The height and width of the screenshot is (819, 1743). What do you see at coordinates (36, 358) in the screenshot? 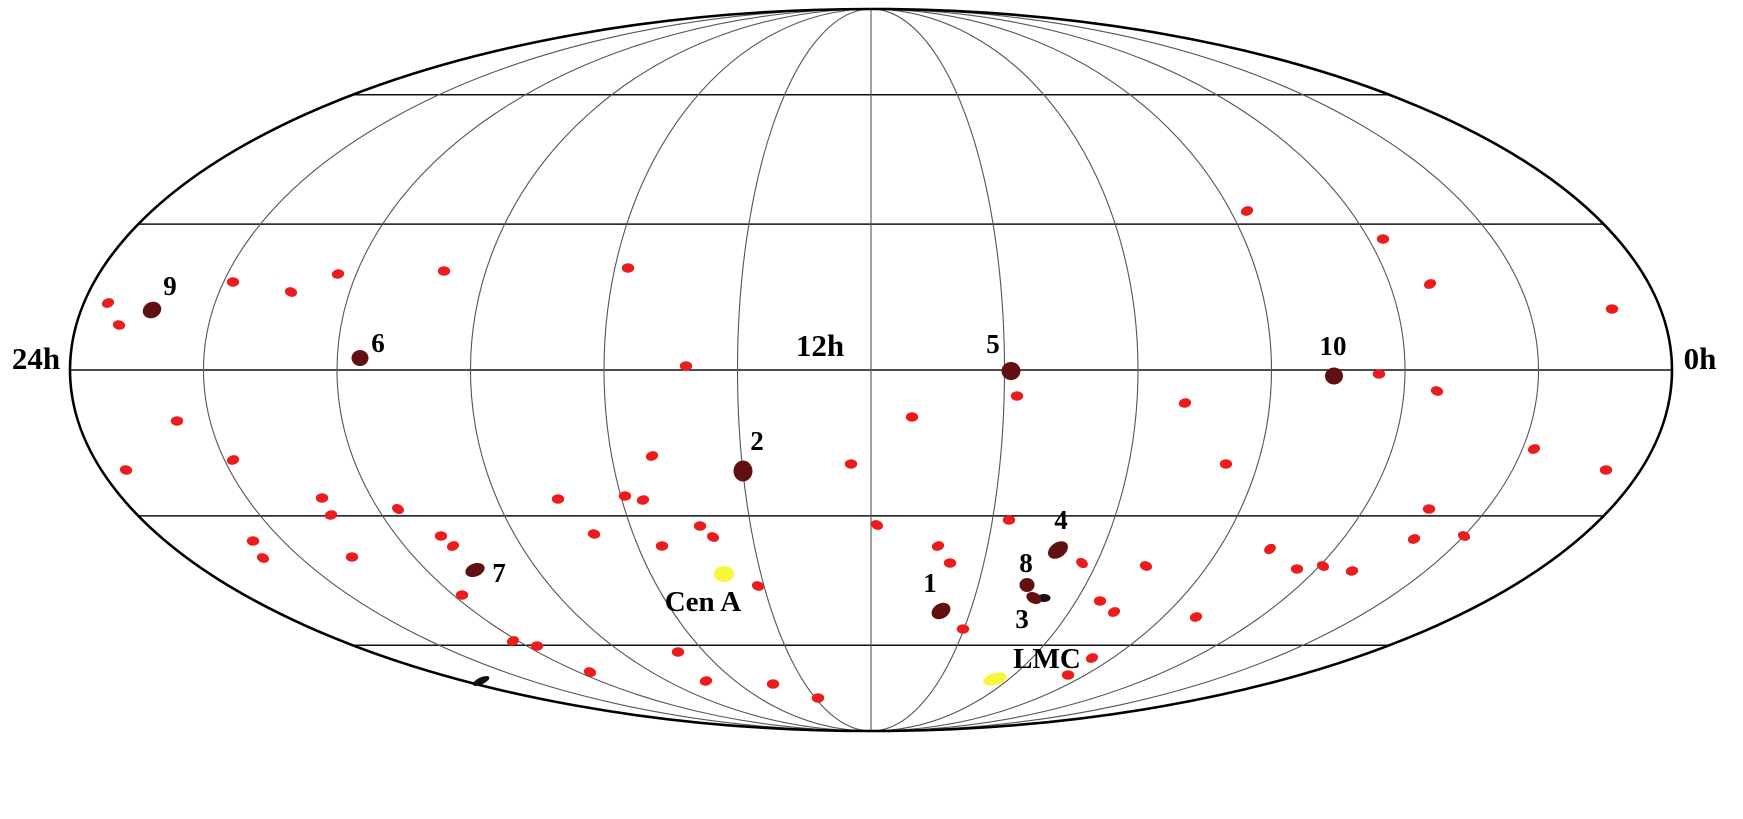
I see `axis-label-24h: 24h` at bounding box center [36, 358].